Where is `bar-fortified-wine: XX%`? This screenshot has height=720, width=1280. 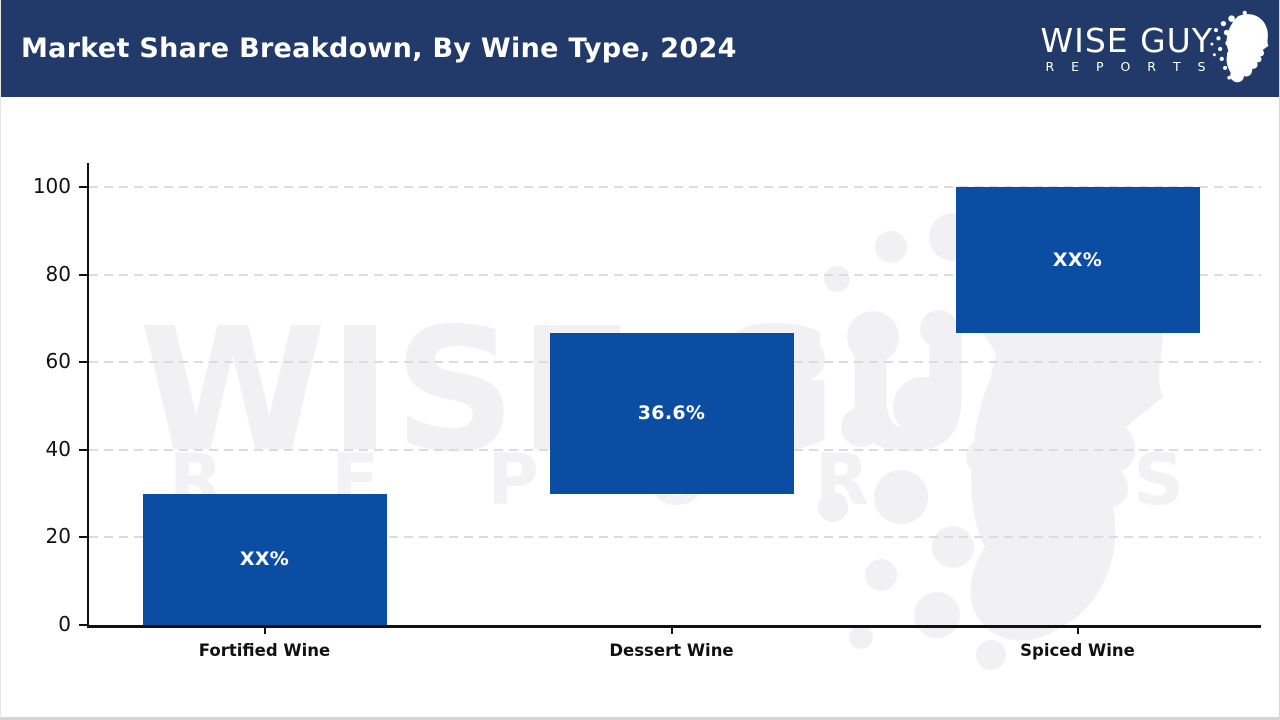
bar-fortified-wine: XX% is located at coordinates (264, 559).